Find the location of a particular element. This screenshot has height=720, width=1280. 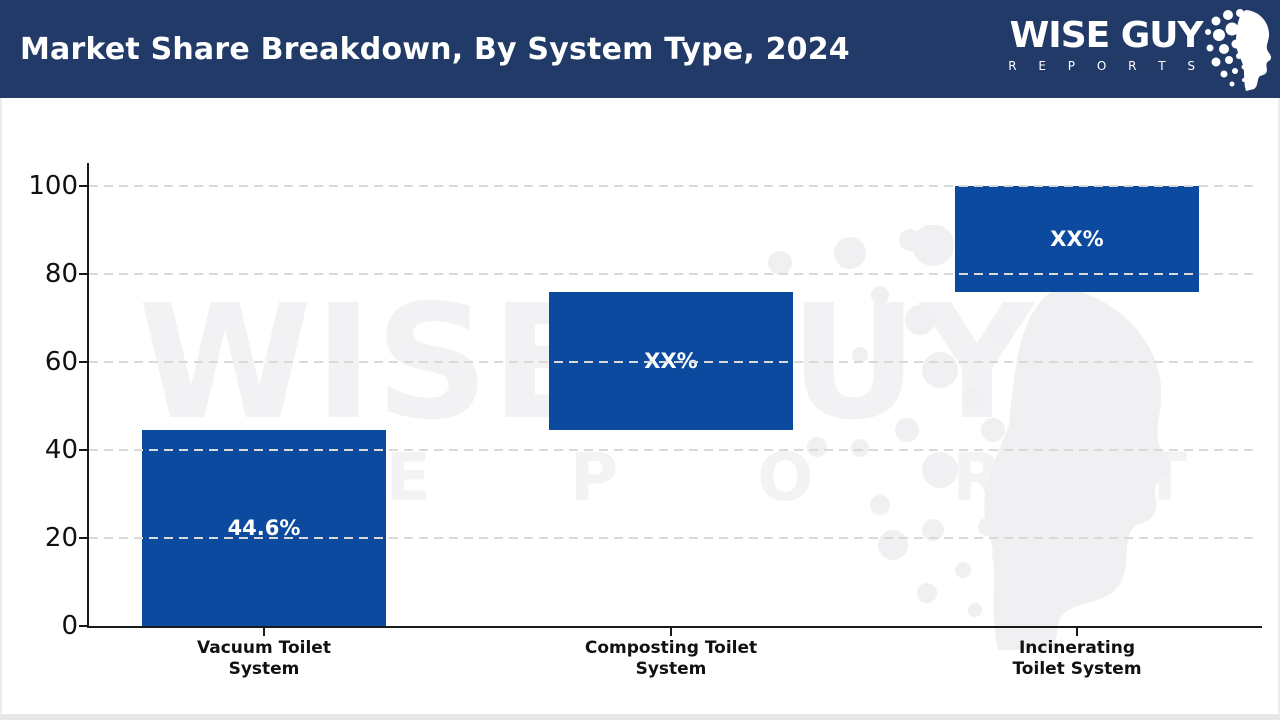

y-tick-label: 80 is located at coordinates (61, 274).